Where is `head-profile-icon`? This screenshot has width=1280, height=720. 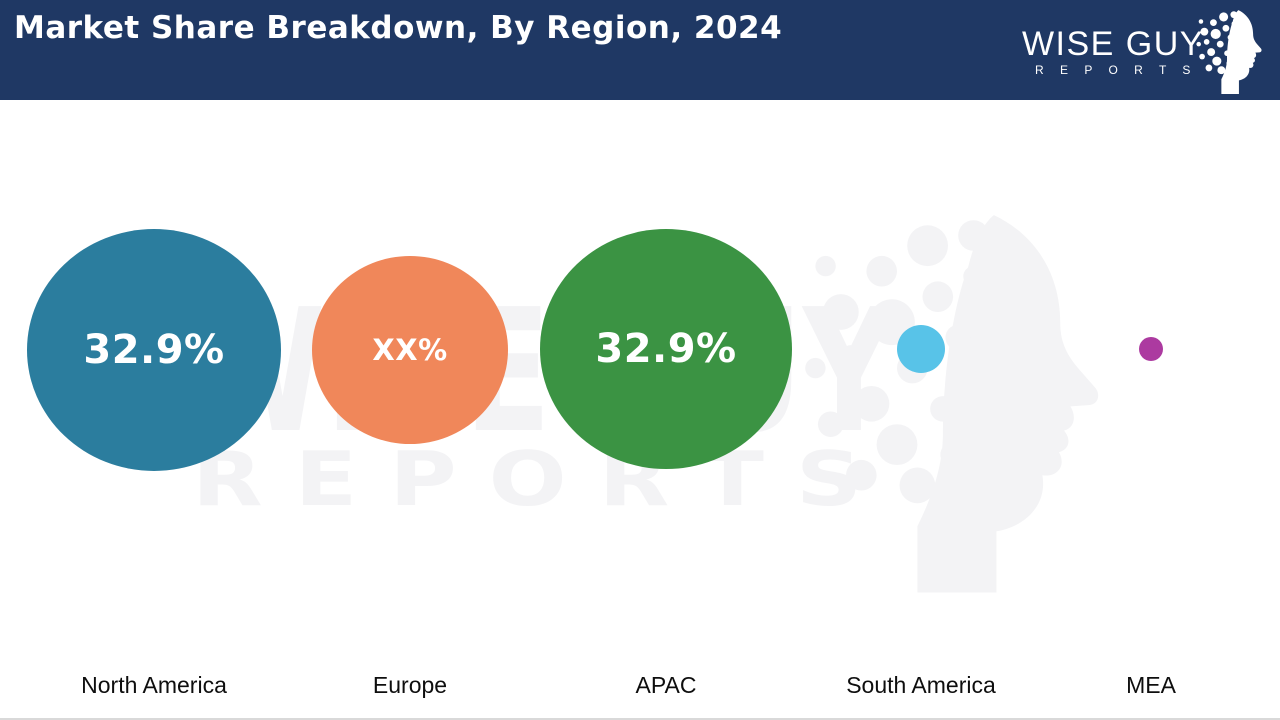
head-profile-icon is located at coordinates (1229, 51).